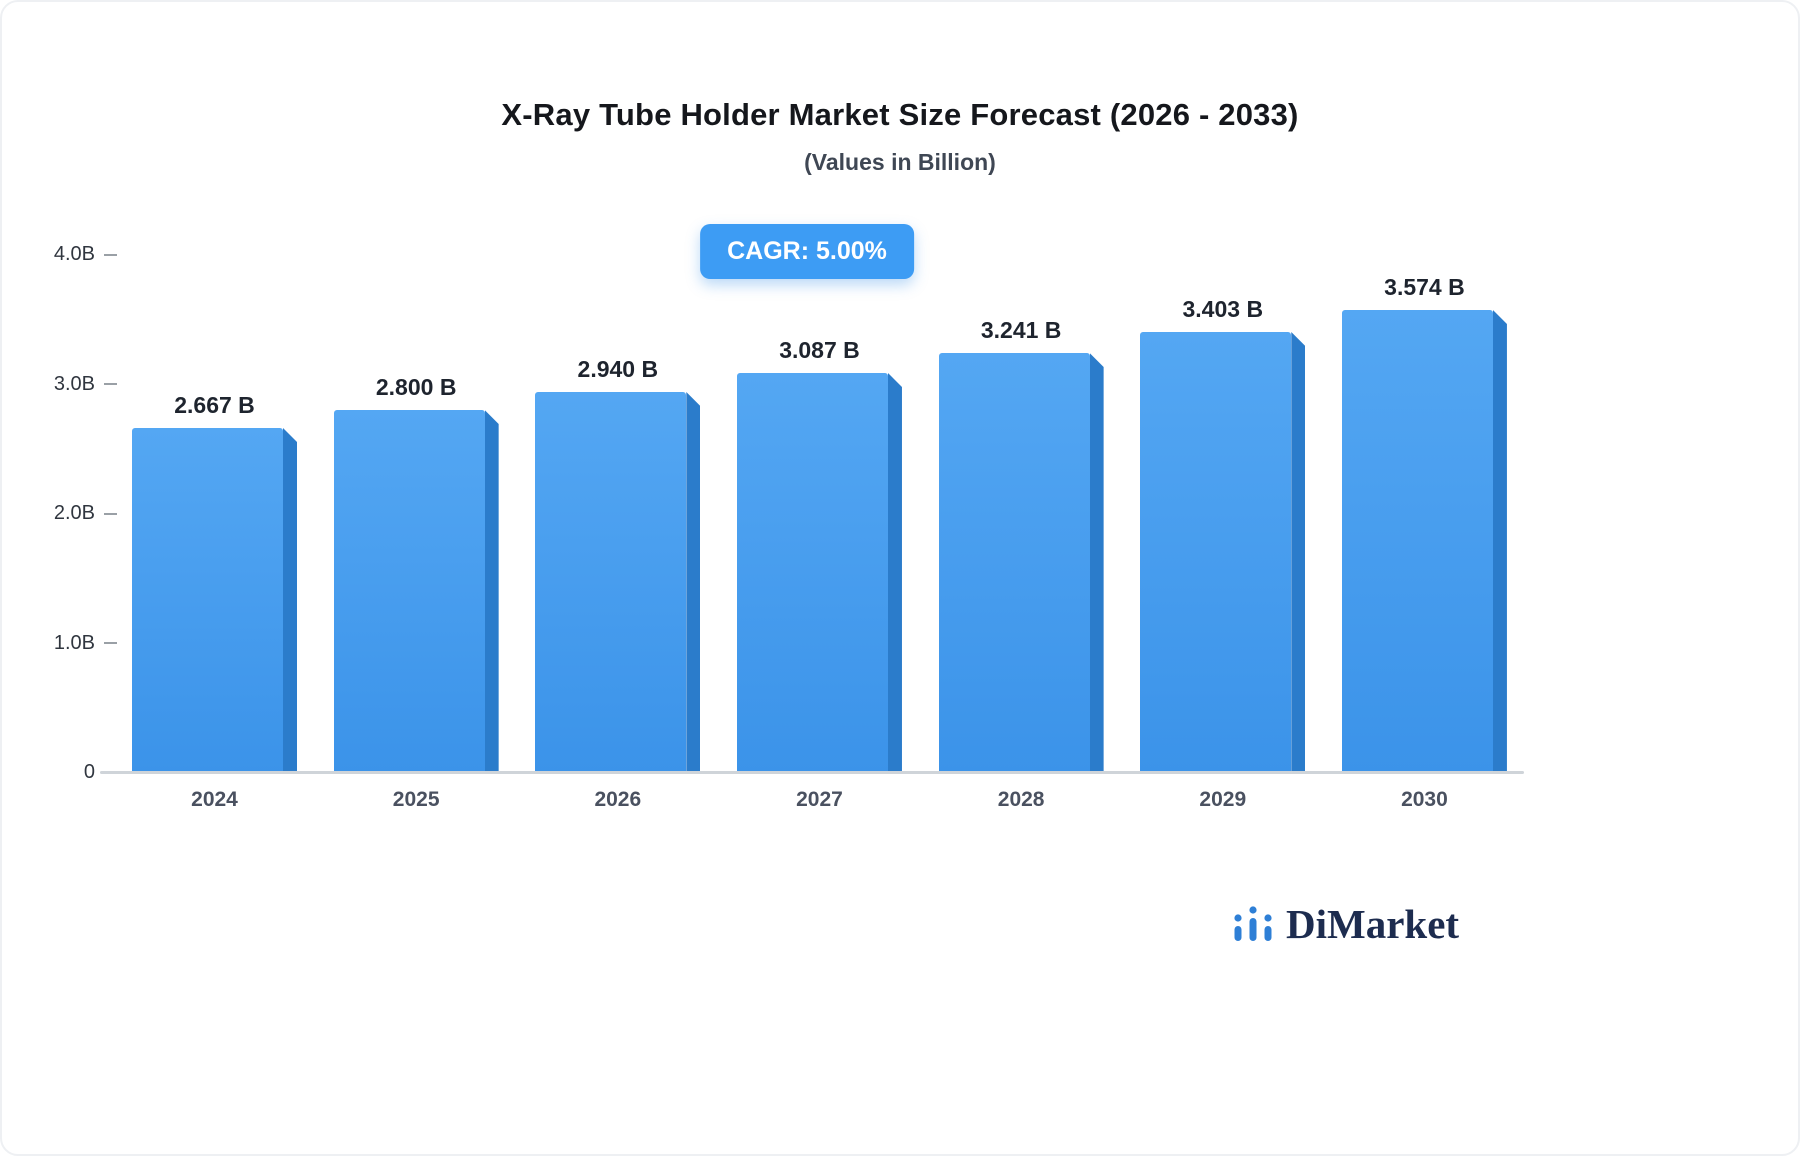 The image size is (1800, 1156). What do you see at coordinates (1223, 799) in the screenshot?
I see `x-tick-label: 2029` at bounding box center [1223, 799].